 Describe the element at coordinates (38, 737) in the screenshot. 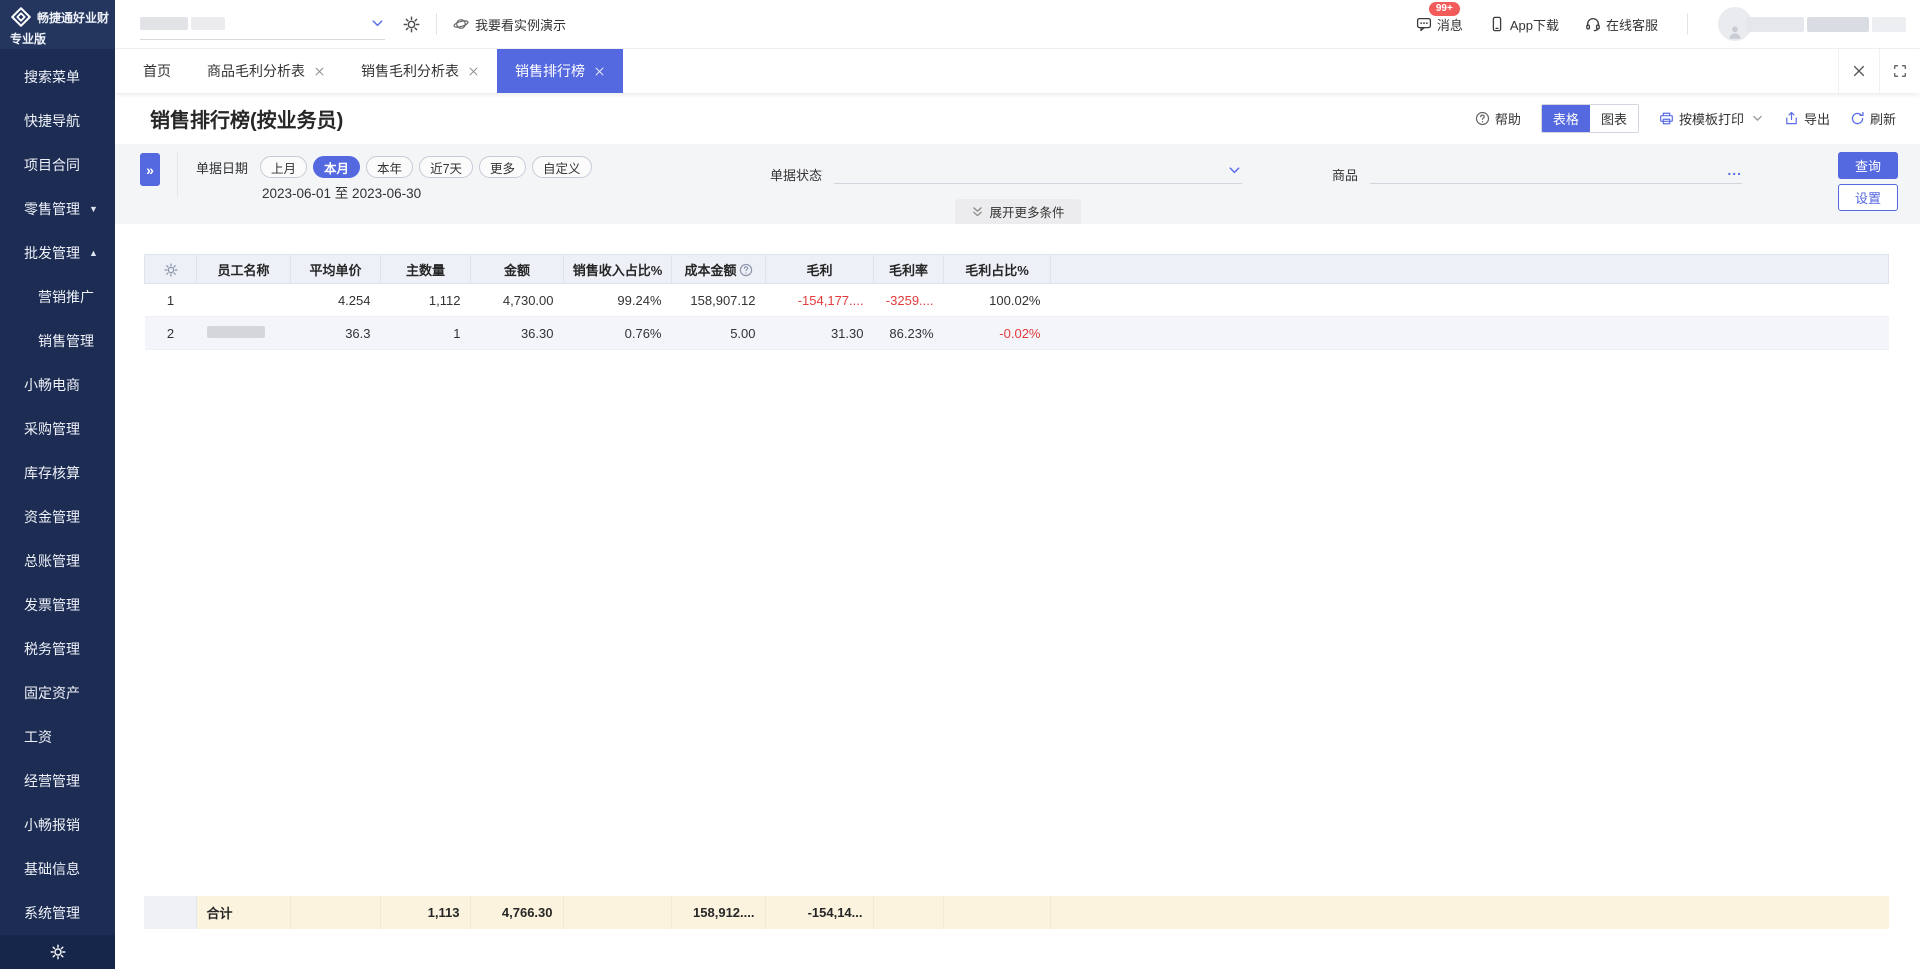

I see `sidebar-item-payroll: 工资` at that location.